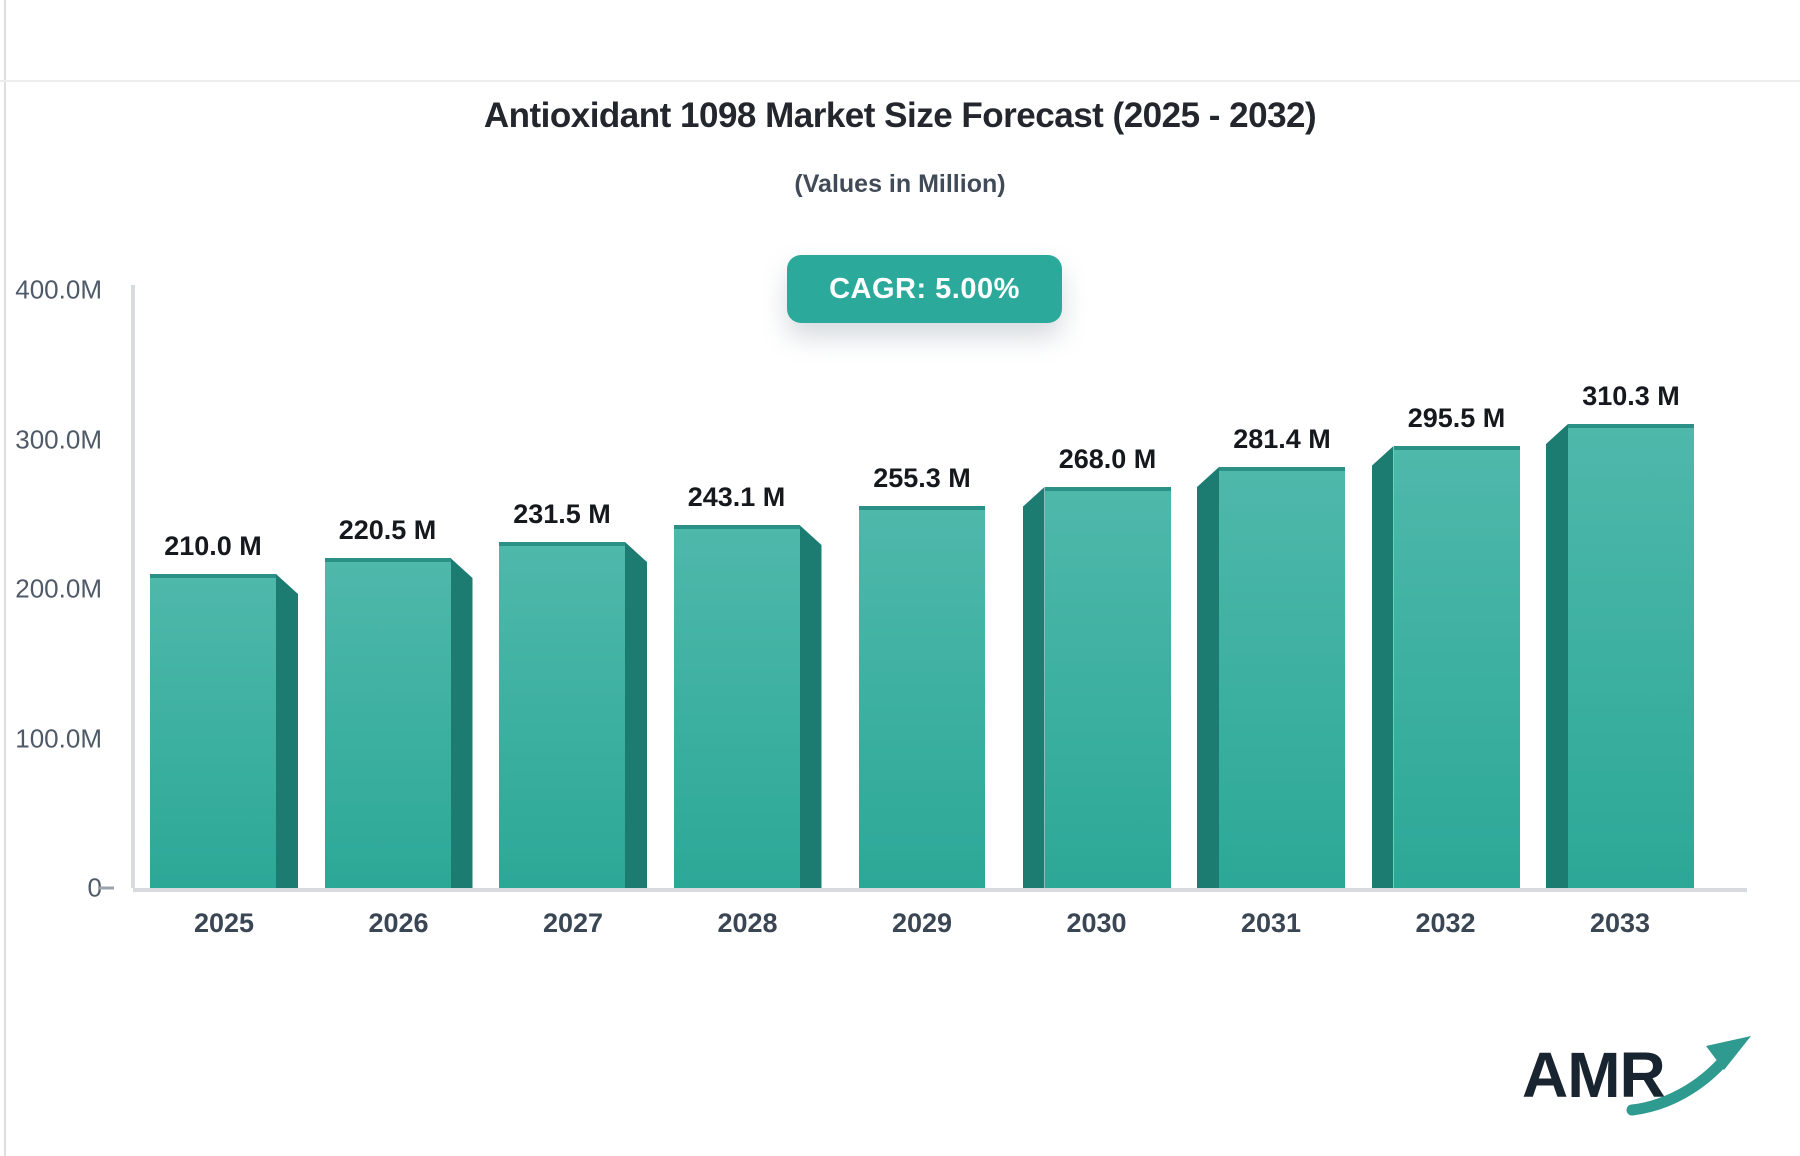  Describe the element at coordinates (747, 923) in the screenshot. I see `x-axis-label-2028: 2028` at that location.